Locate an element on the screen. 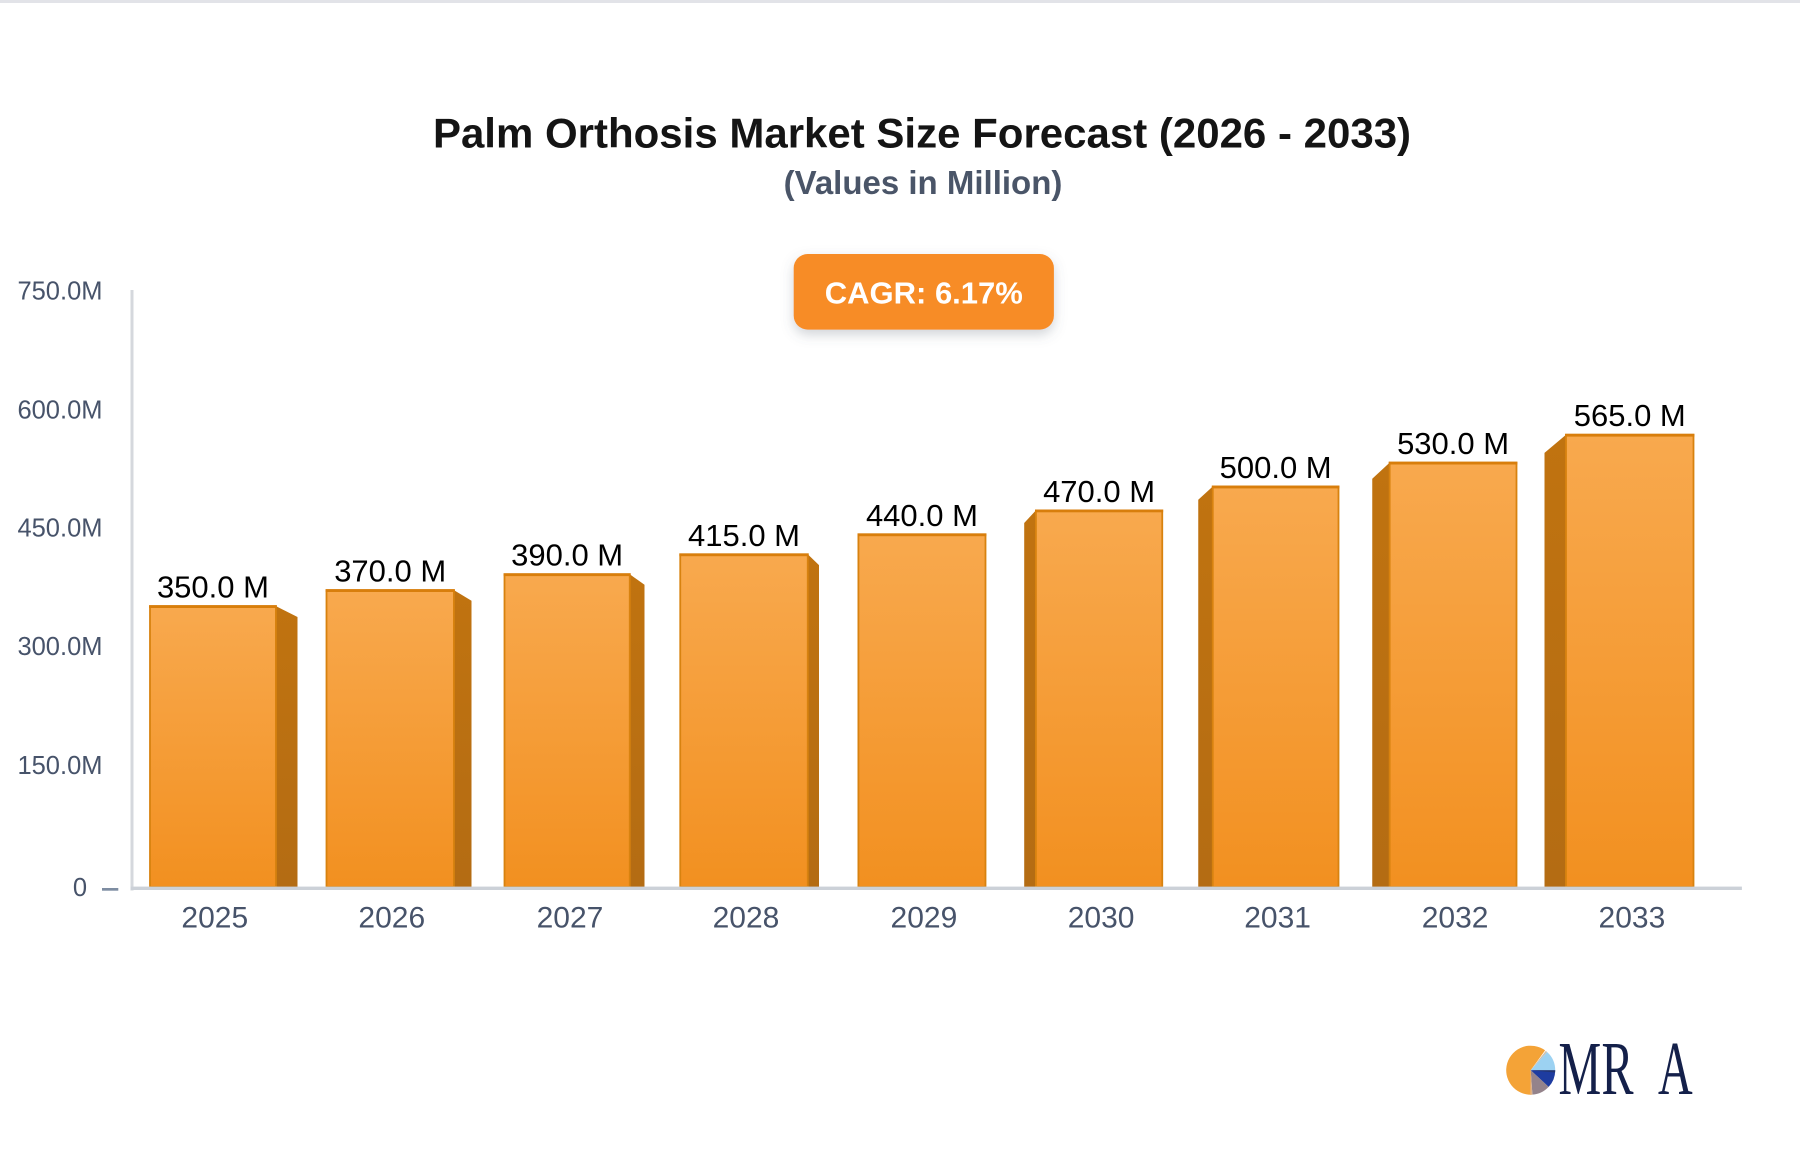 This screenshot has width=1800, height=1156. svg-text: 370.0 M is located at coordinates (390, 571).